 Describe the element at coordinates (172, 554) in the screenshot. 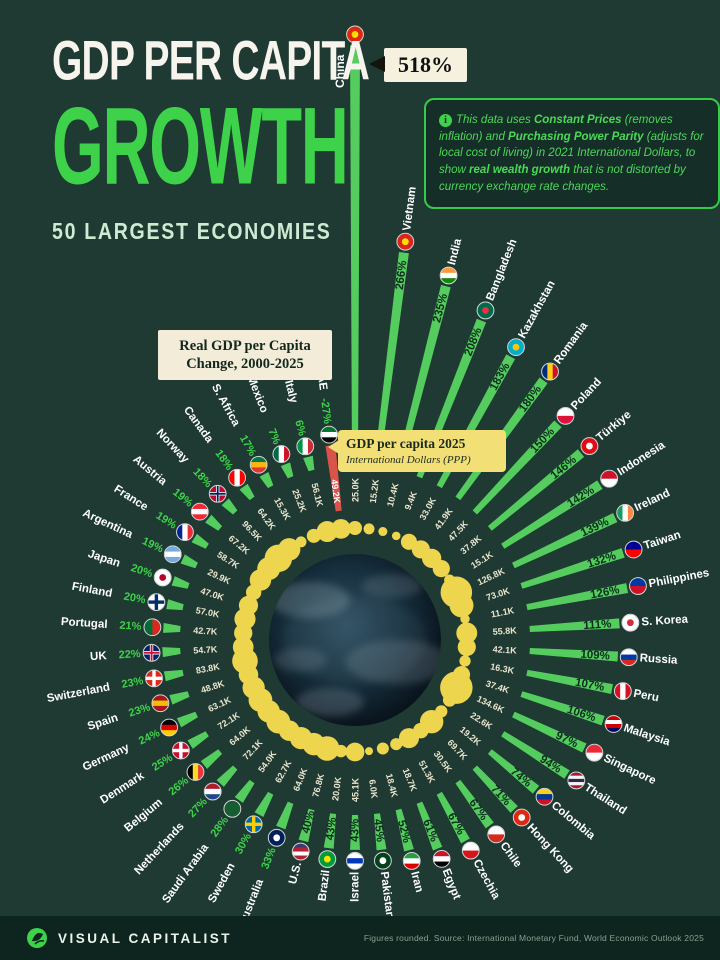

I see `flag-icon-Argentina` at that location.